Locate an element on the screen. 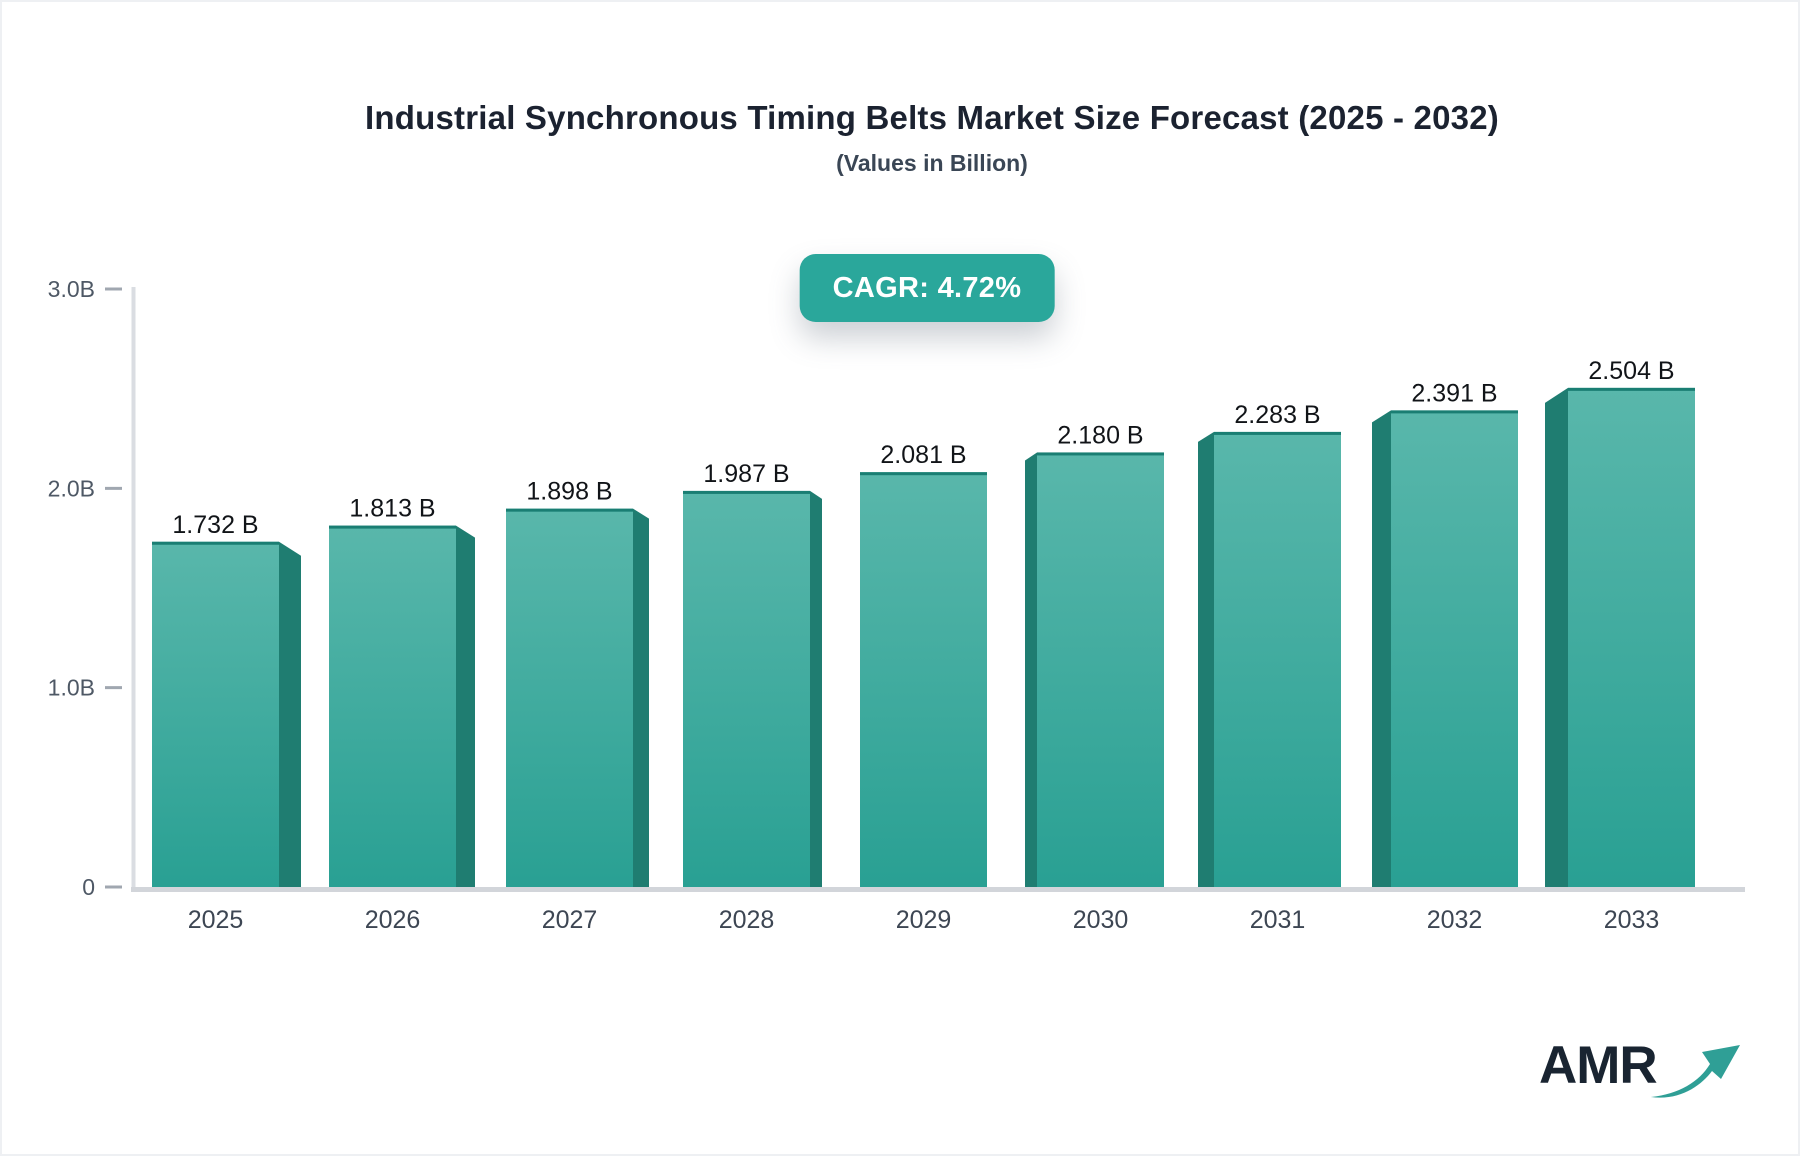 The width and height of the screenshot is (1800, 1156). bar-value-label: 2.283 B is located at coordinates (1277, 415).